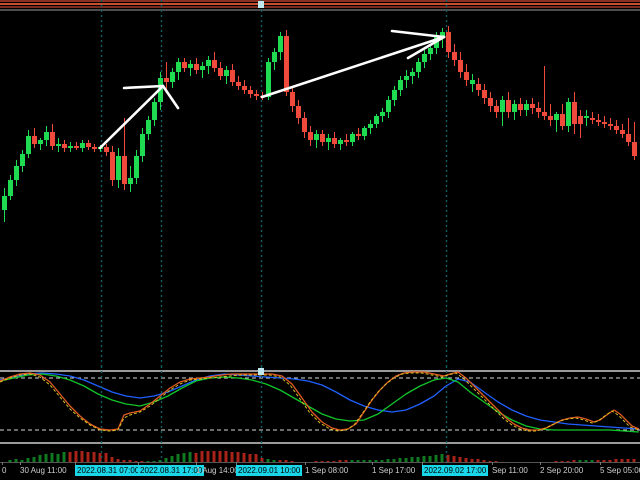 The width and height of the screenshot is (640, 480). I want to click on marker-handle, so click(261, 4).